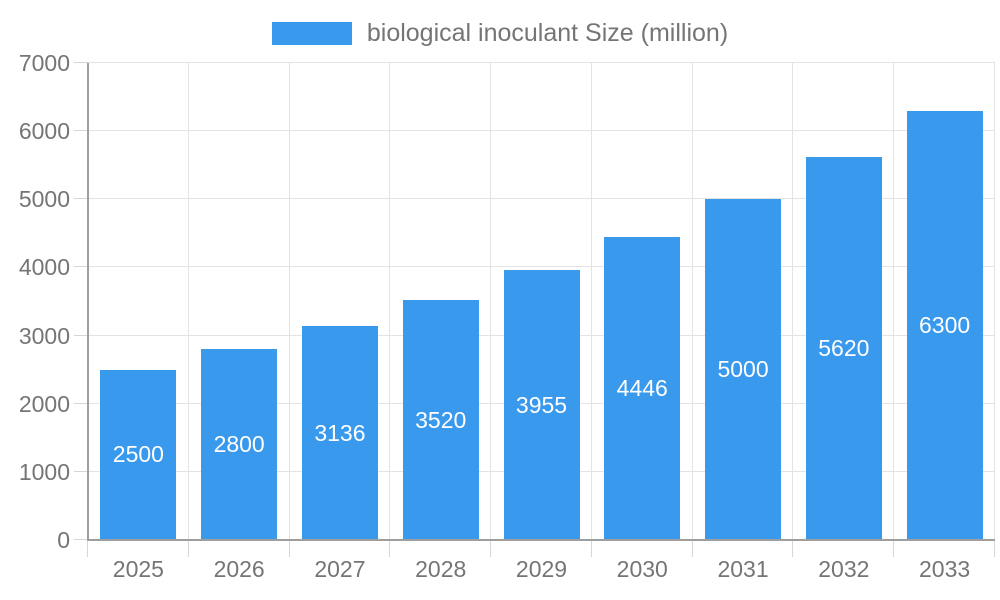  What do you see at coordinates (541, 569) in the screenshot?
I see `x-axis-tick-label: 2029` at bounding box center [541, 569].